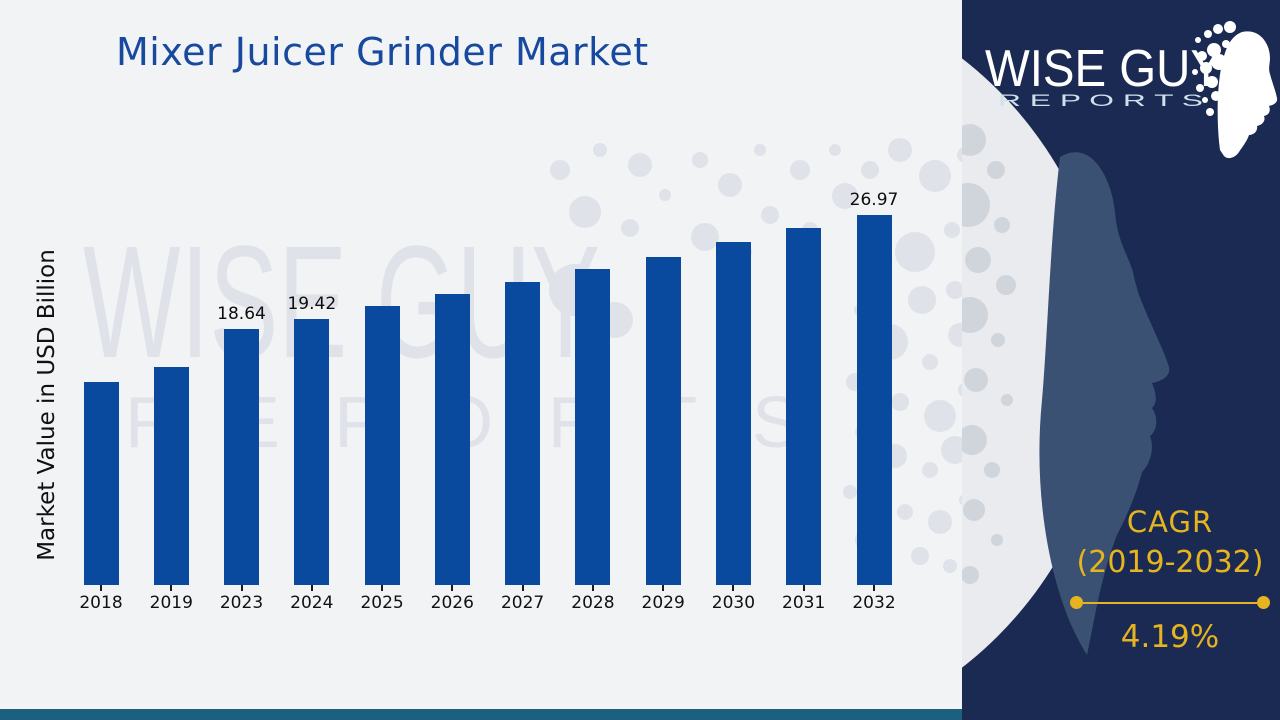 This screenshot has width=1280, height=720. Describe the element at coordinates (101, 483) in the screenshot. I see `bar-2018` at that location.